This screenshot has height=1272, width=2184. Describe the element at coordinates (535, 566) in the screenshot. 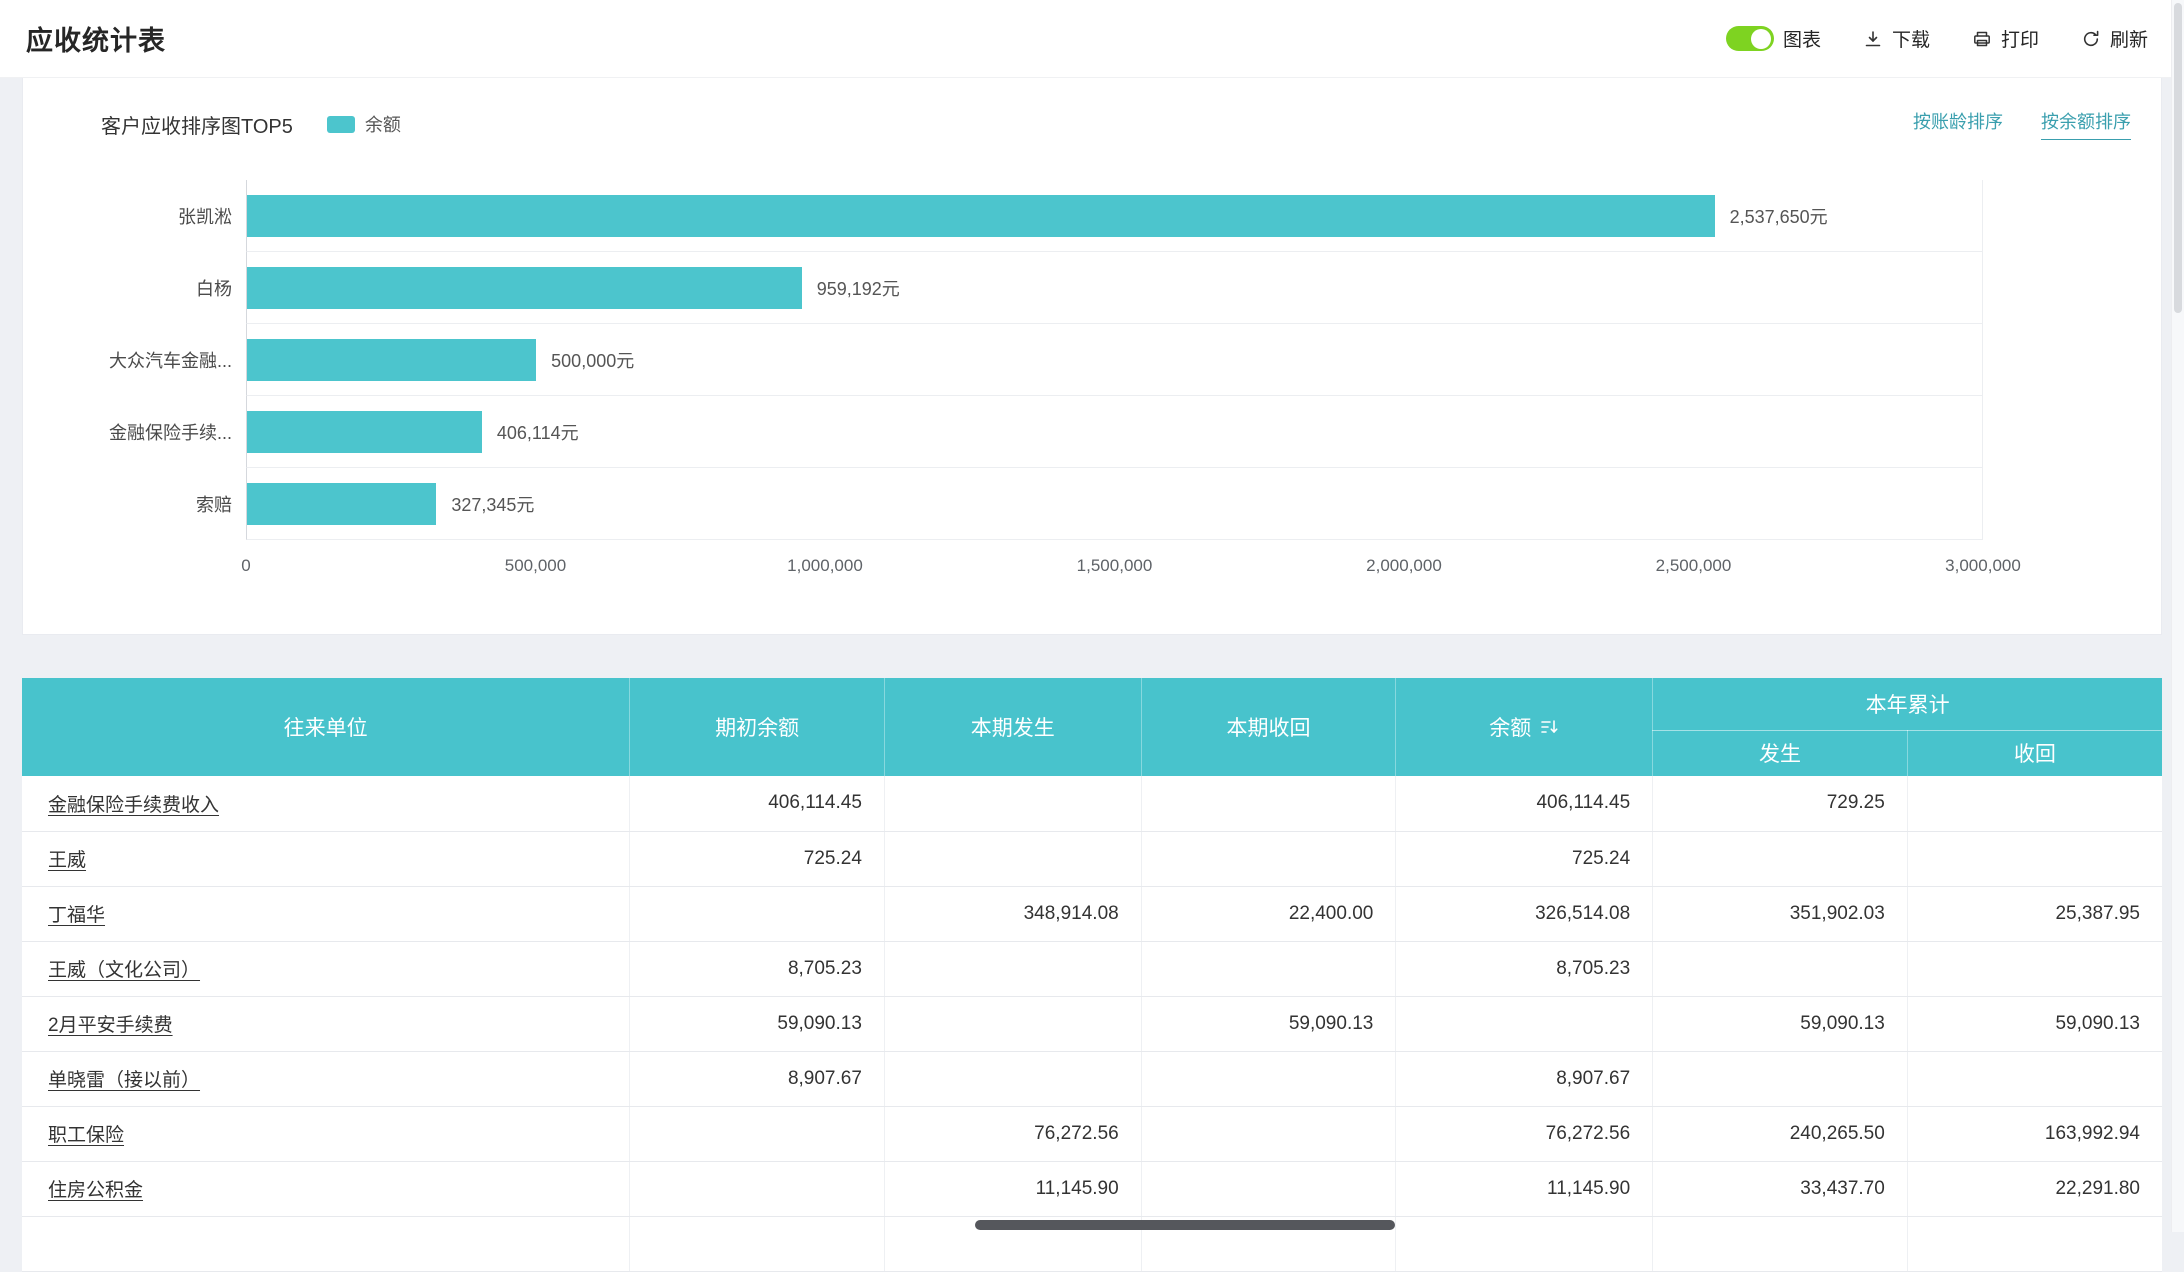

I see `x-axis-tick: 500,000` at that location.